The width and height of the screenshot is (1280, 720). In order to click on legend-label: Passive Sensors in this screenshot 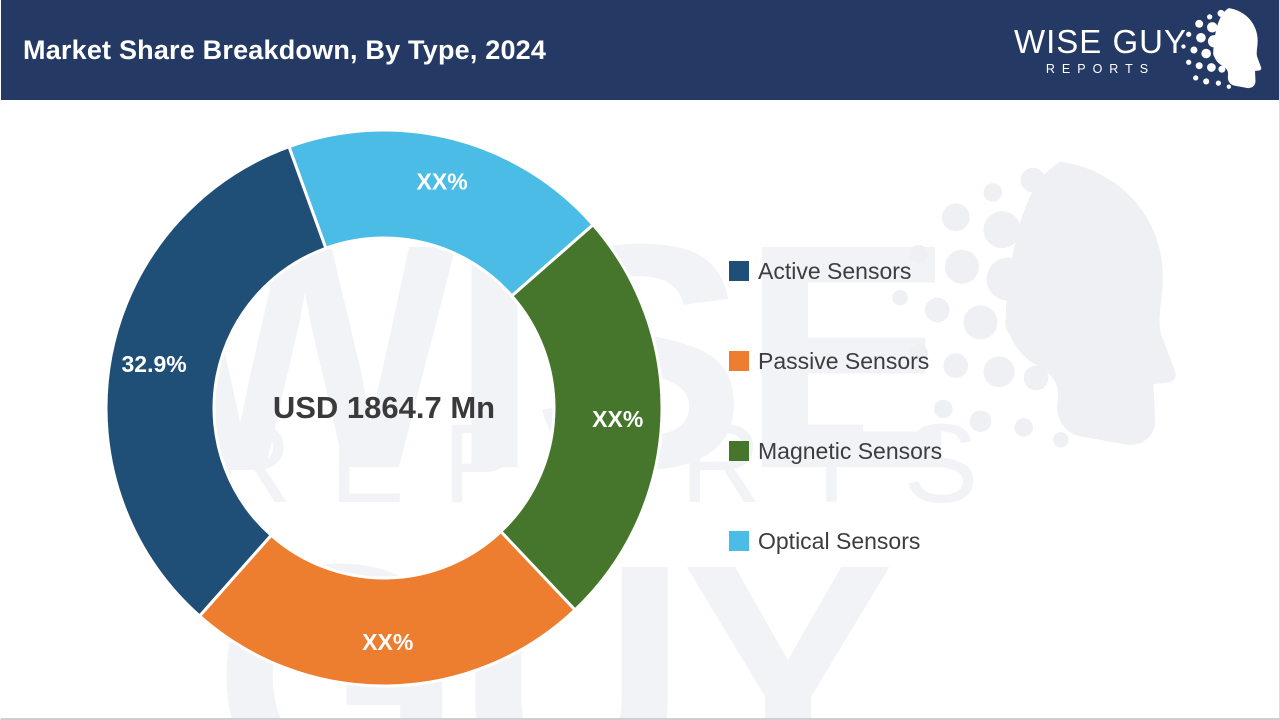, I will do `click(844, 360)`.